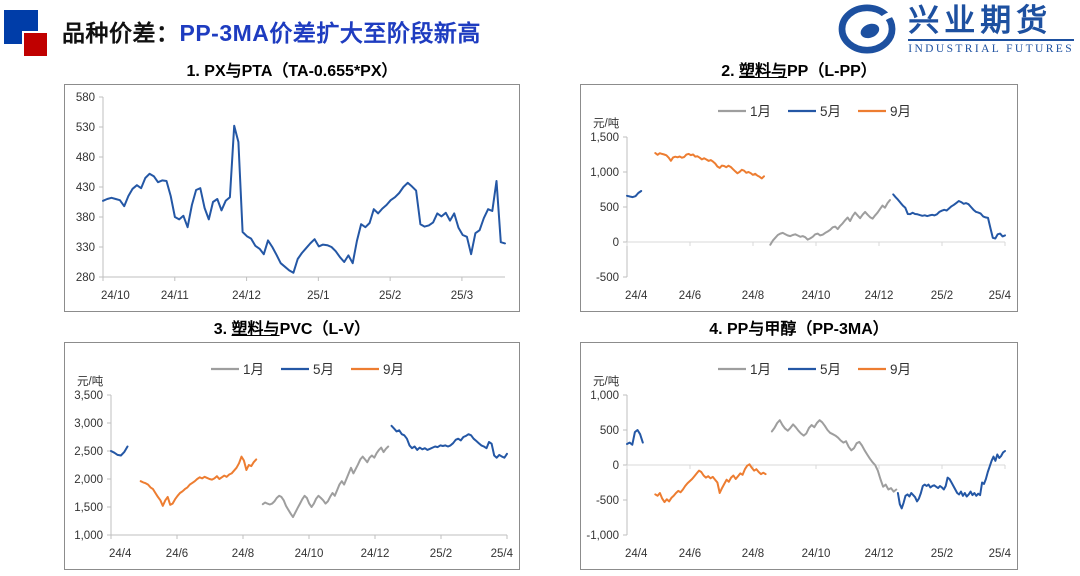  What do you see at coordinates (991, 48) in the screenshot?
I see `logo-name-en: INDUSTRIAL FUTURES` at bounding box center [991, 48].